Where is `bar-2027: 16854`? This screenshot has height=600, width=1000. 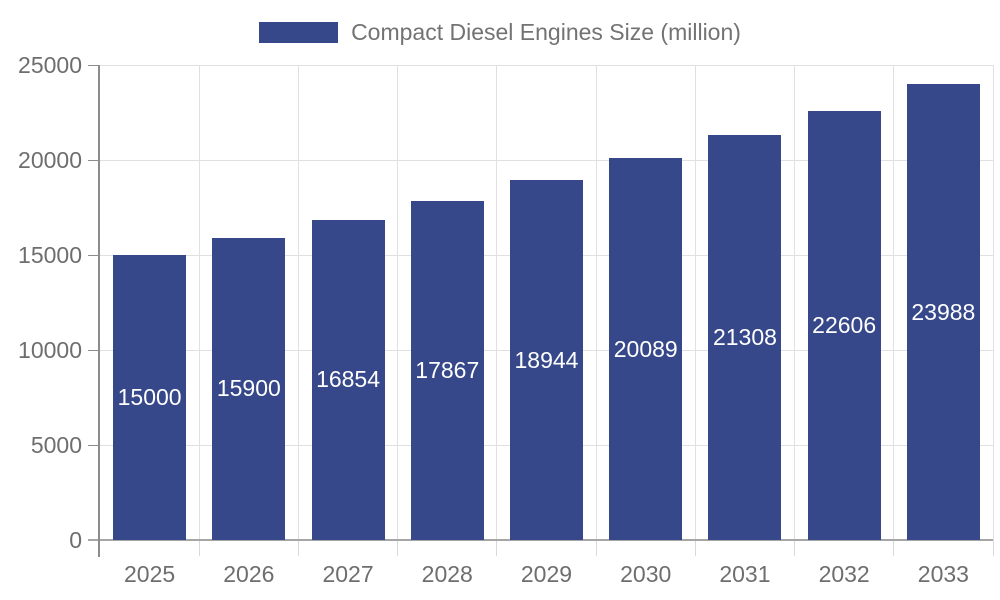
bar-2027: 16854 is located at coordinates (348, 379).